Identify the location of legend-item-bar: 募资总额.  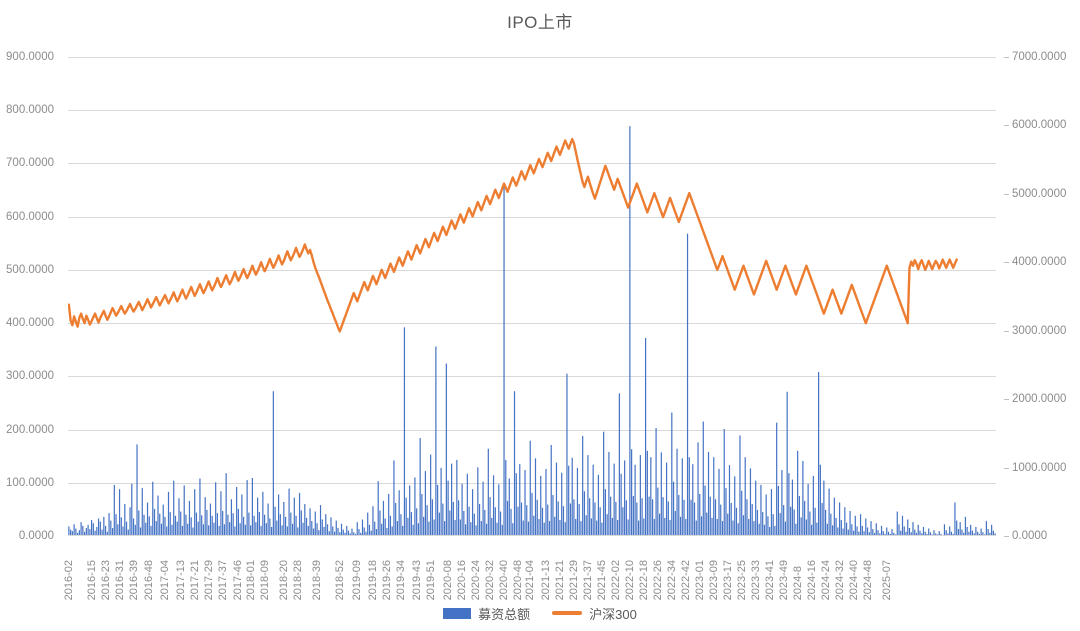
(486, 613).